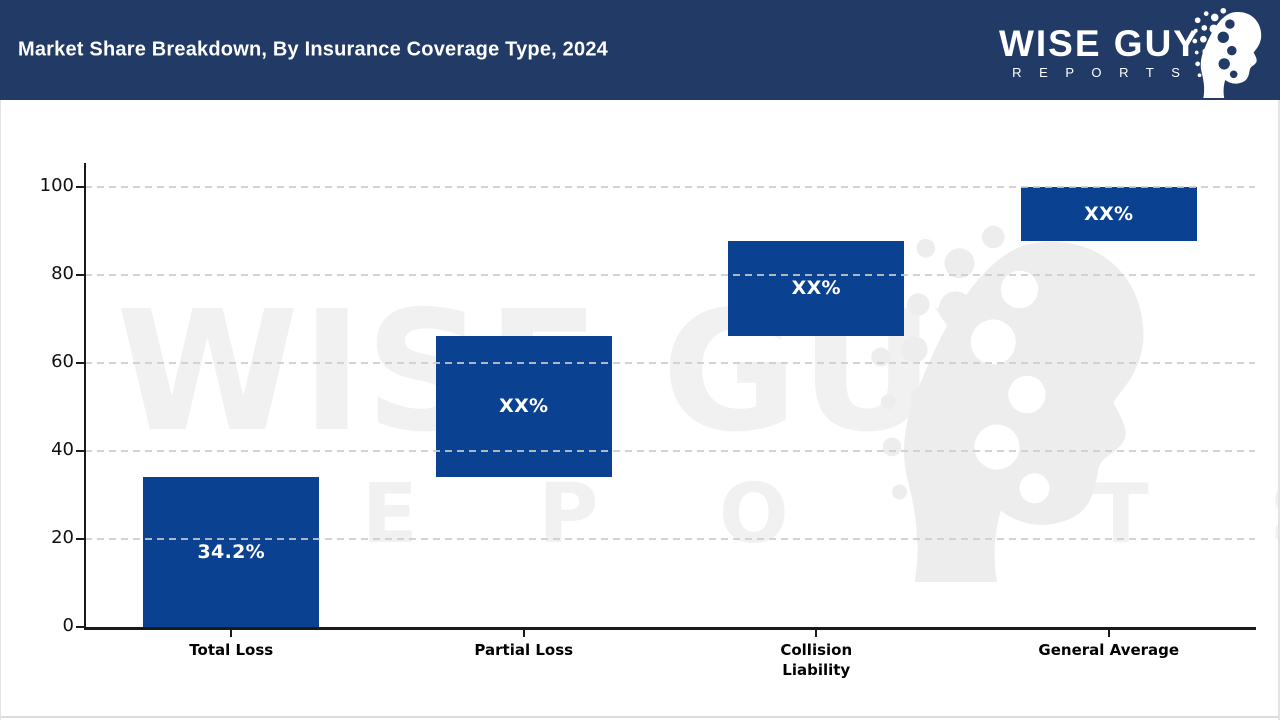  I want to click on bar-general-average: XX%, so click(1108, 214).